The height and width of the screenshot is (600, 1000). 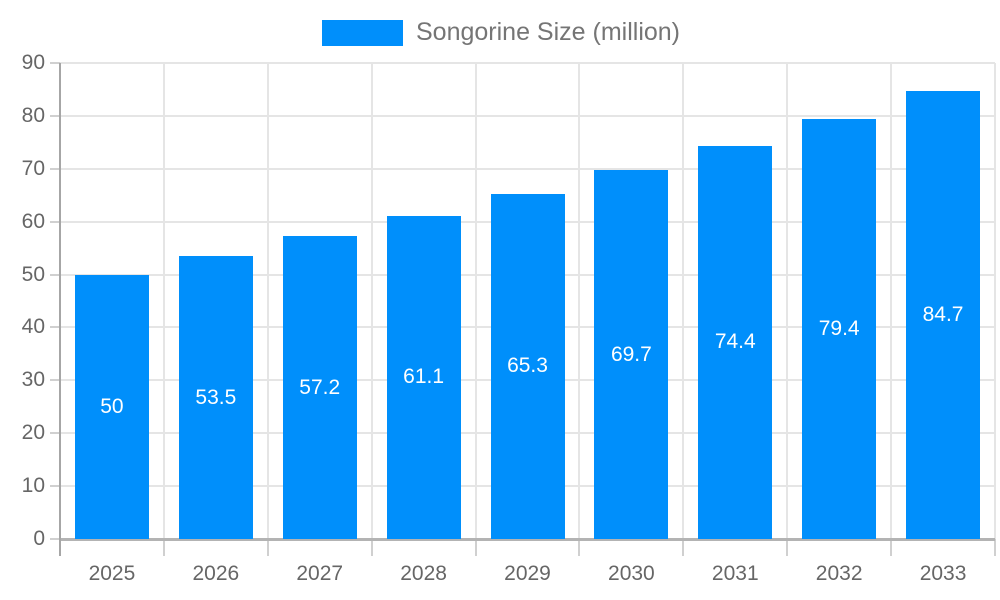 I want to click on bar-2033, so click(x=943, y=315).